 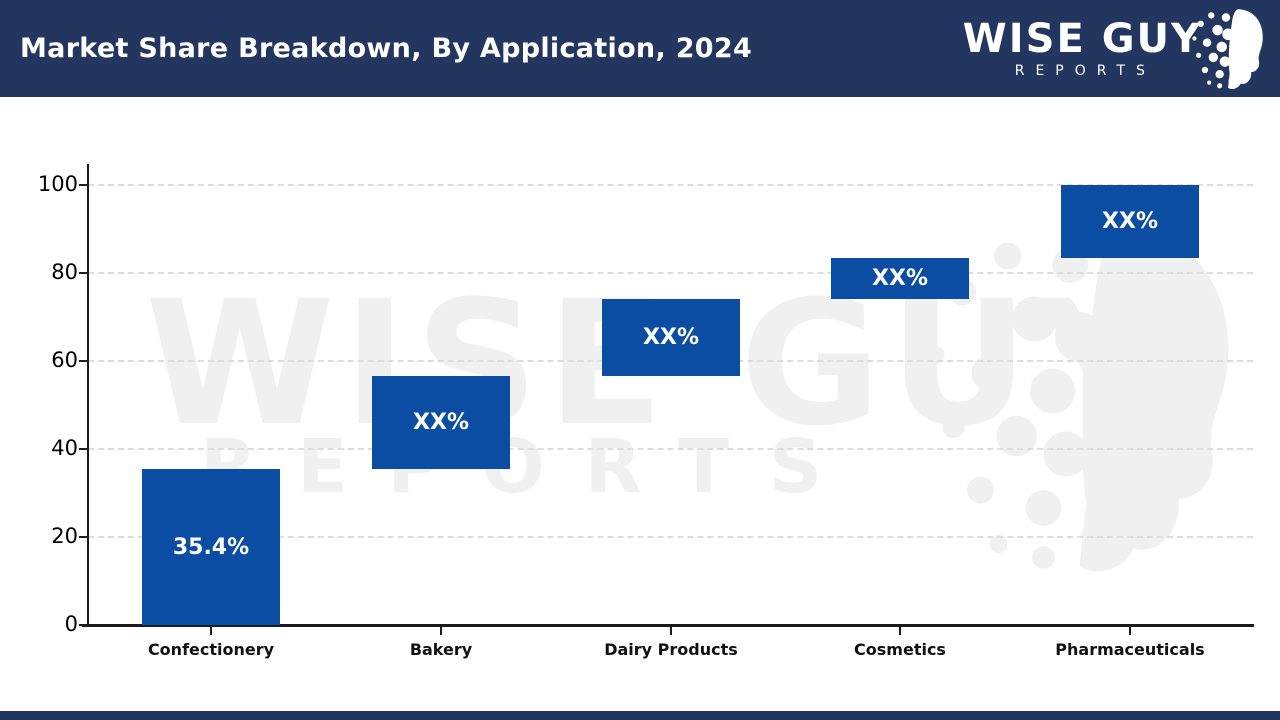 What do you see at coordinates (64, 360) in the screenshot?
I see `y-tick-label-60: 60` at bounding box center [64, 360].